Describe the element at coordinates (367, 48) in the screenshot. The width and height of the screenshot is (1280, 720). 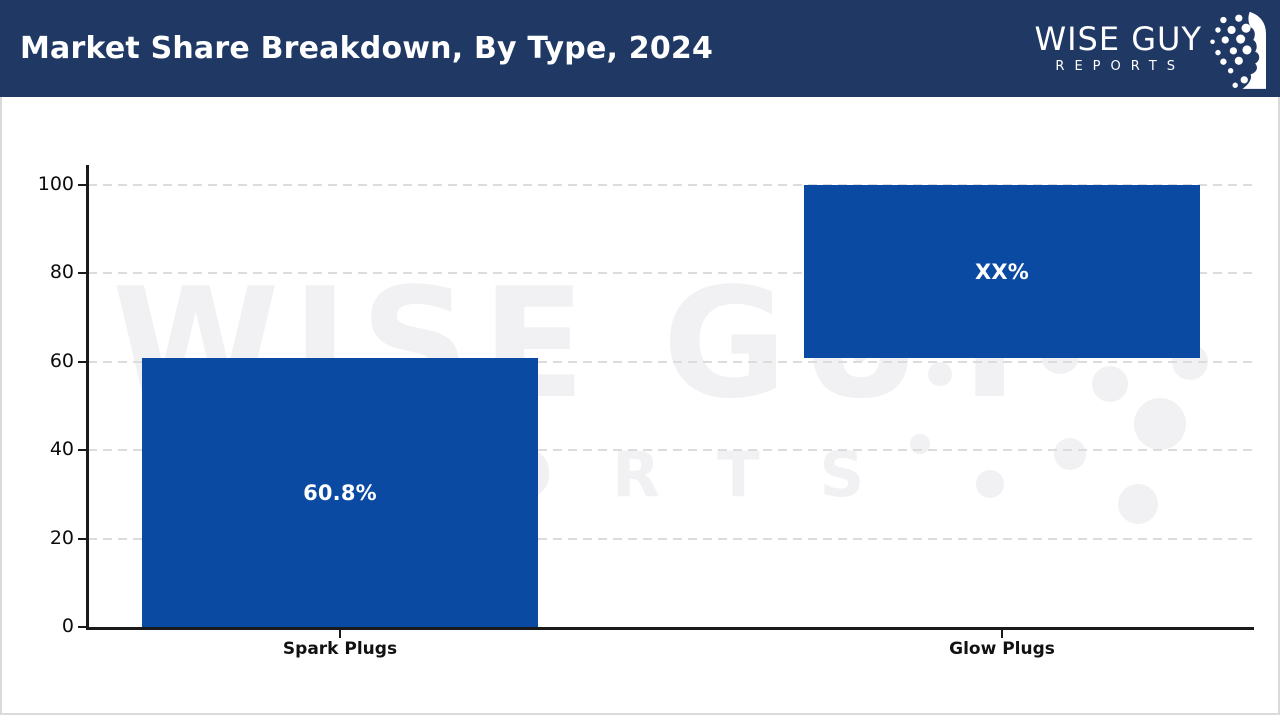
I see `chart-title: Market Share Breakdown, By Type, 2024` at that location.